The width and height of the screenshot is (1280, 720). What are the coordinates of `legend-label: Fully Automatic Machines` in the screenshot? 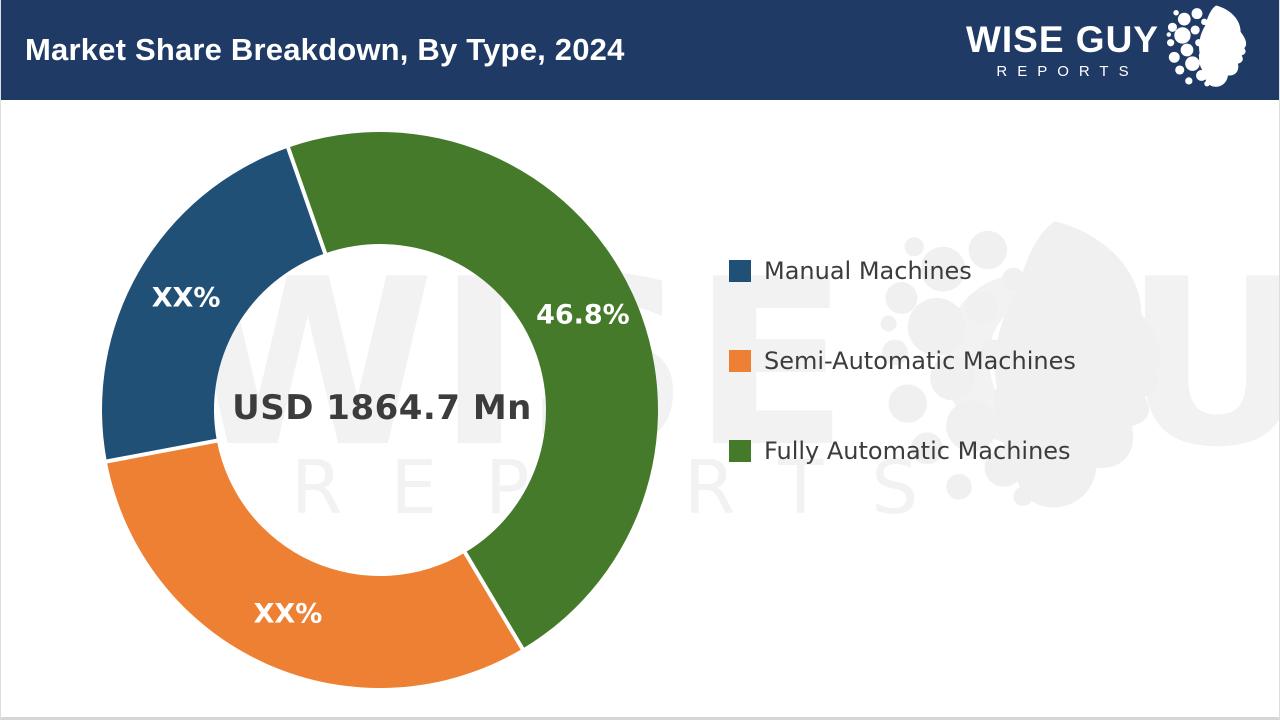 It's located at (917, 451).